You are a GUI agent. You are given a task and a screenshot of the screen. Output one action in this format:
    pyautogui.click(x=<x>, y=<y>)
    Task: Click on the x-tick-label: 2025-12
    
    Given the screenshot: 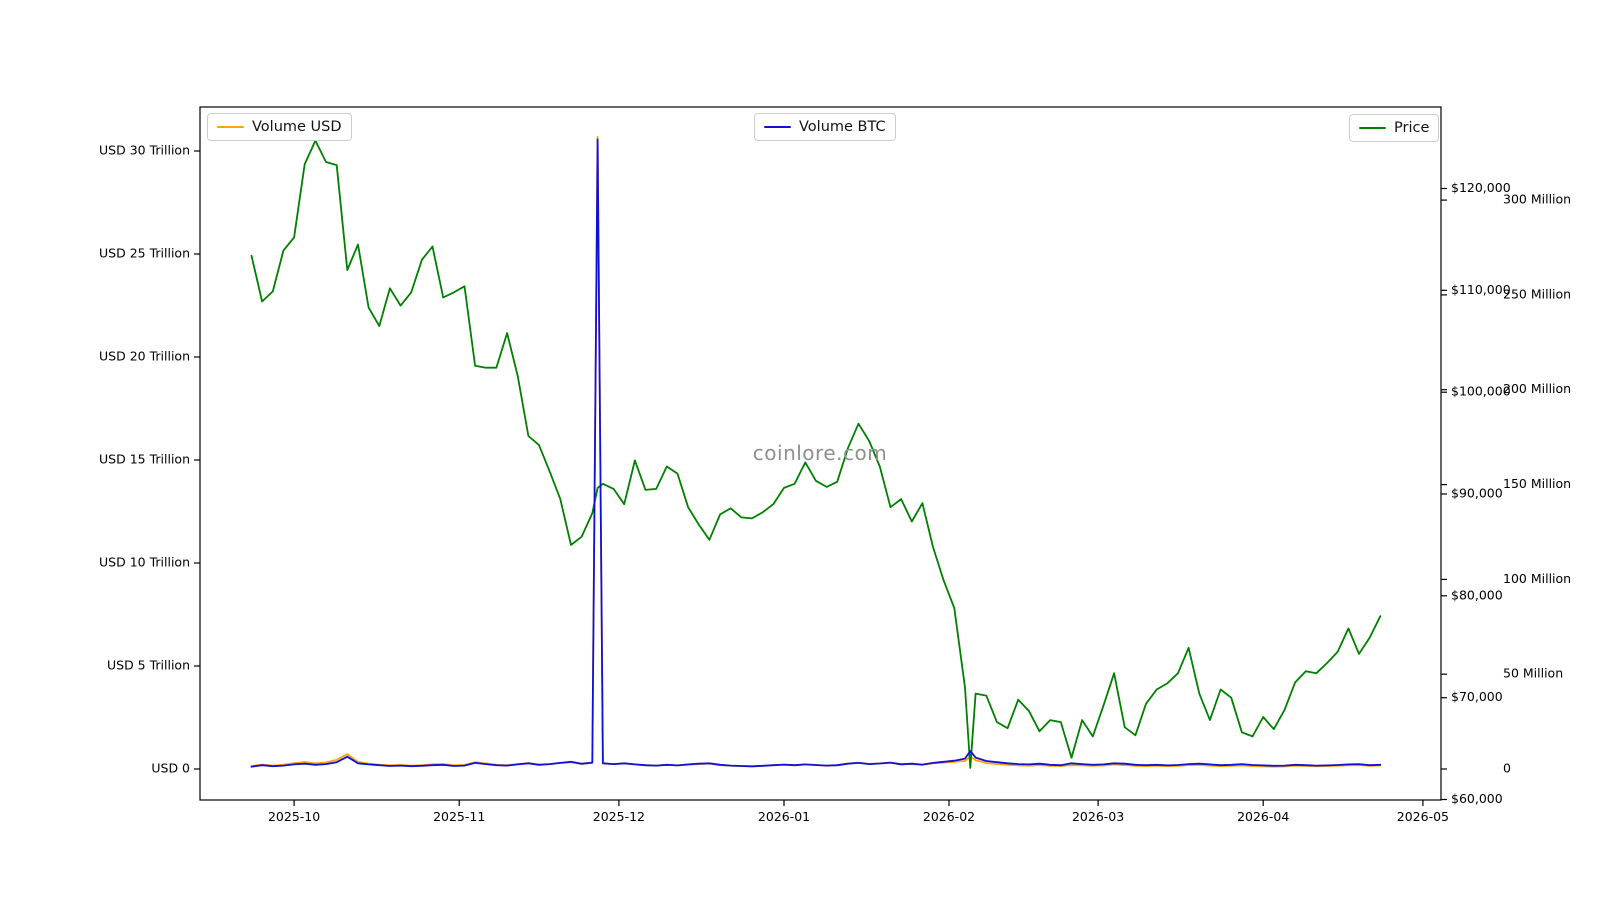 What is the action you would take?
    pyautogui.click(x=619, y=816)
    